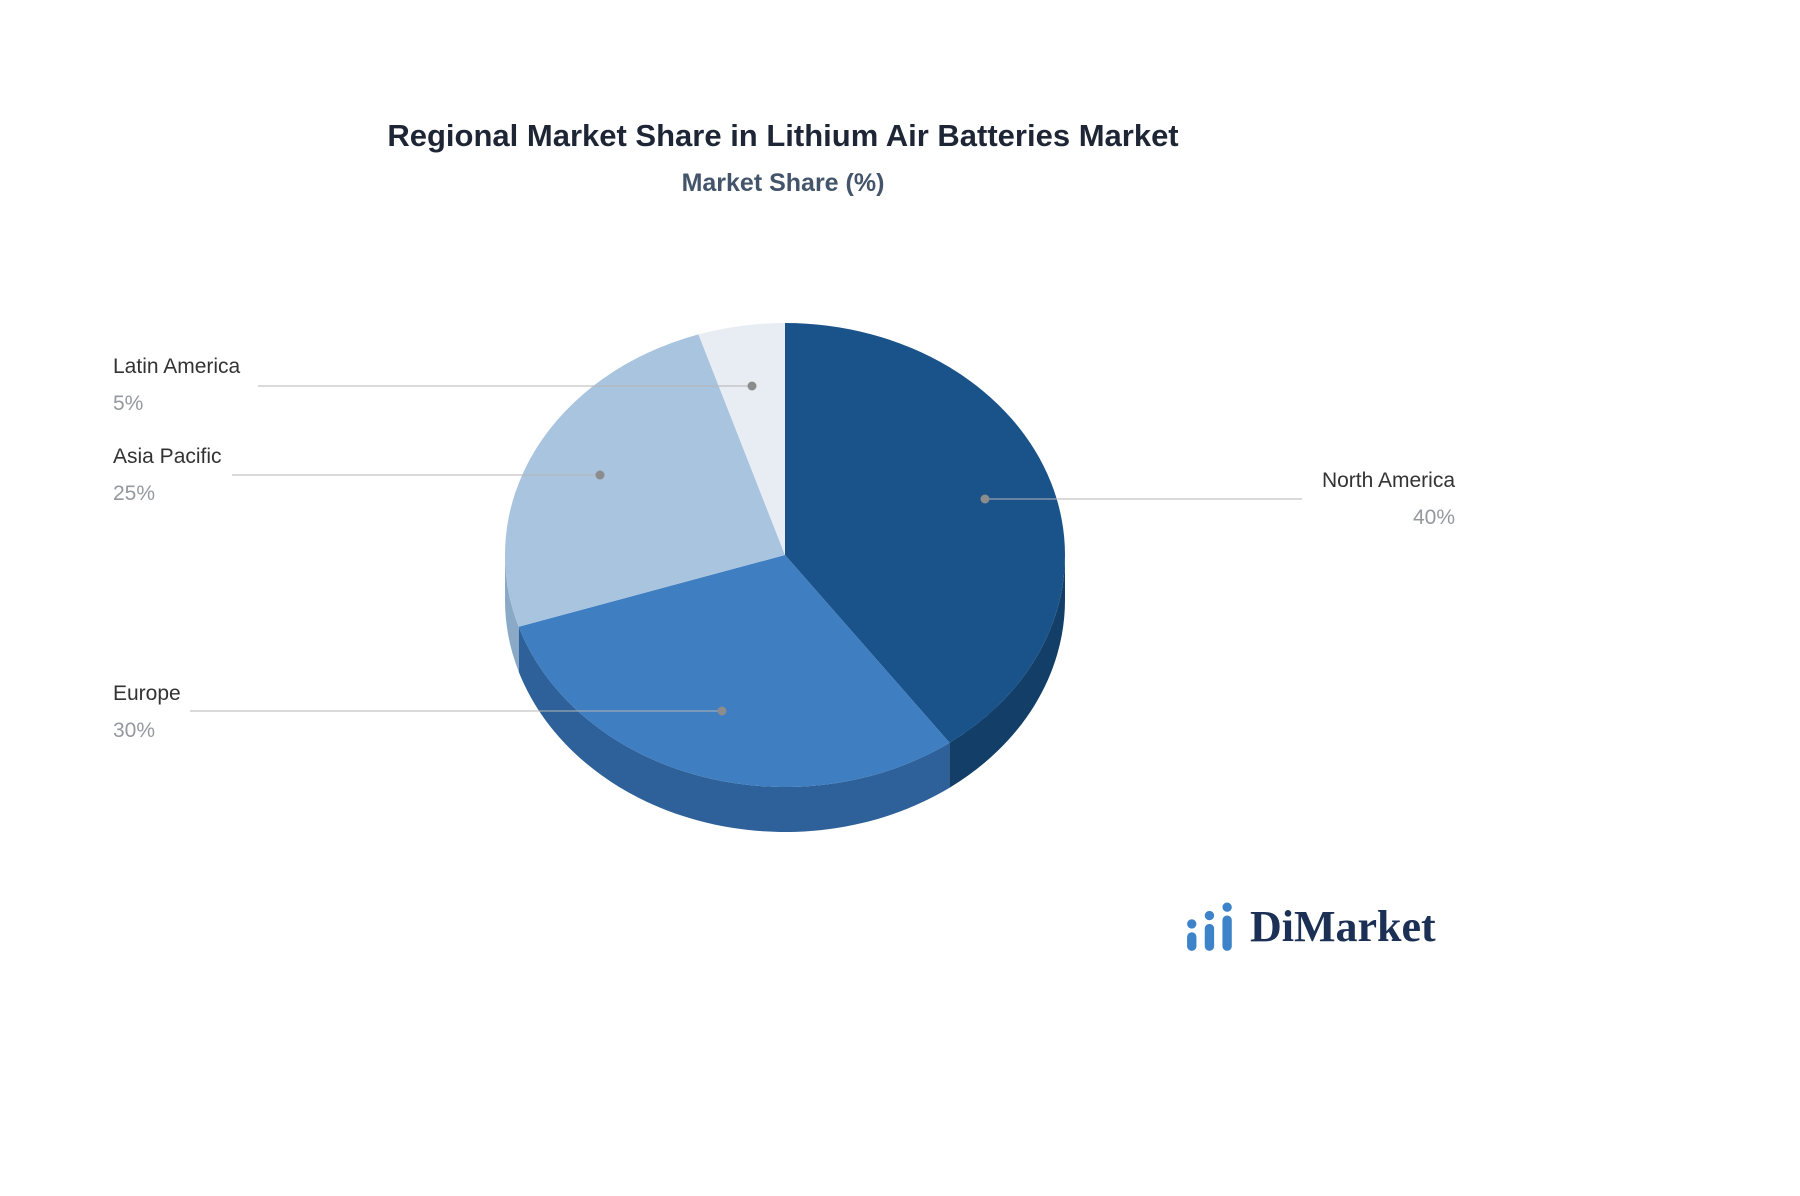 The height and width of the screenshot is (1196, 1800). Describe the element at coordinates (147, 712) in the screenshot. I see `slice-label-europe: Europe 30%` at that location.